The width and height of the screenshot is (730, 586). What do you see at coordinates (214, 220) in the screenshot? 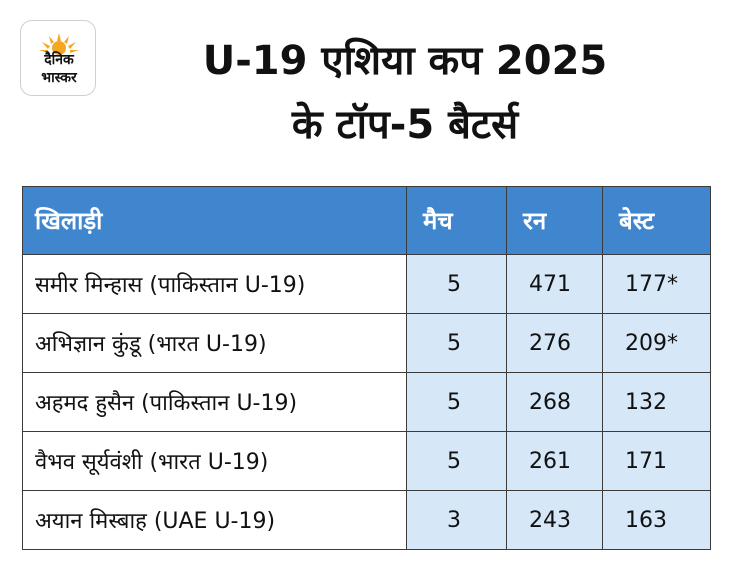
I see `column-header-player: खिलाड़ी` at bounding box center [214, 220].